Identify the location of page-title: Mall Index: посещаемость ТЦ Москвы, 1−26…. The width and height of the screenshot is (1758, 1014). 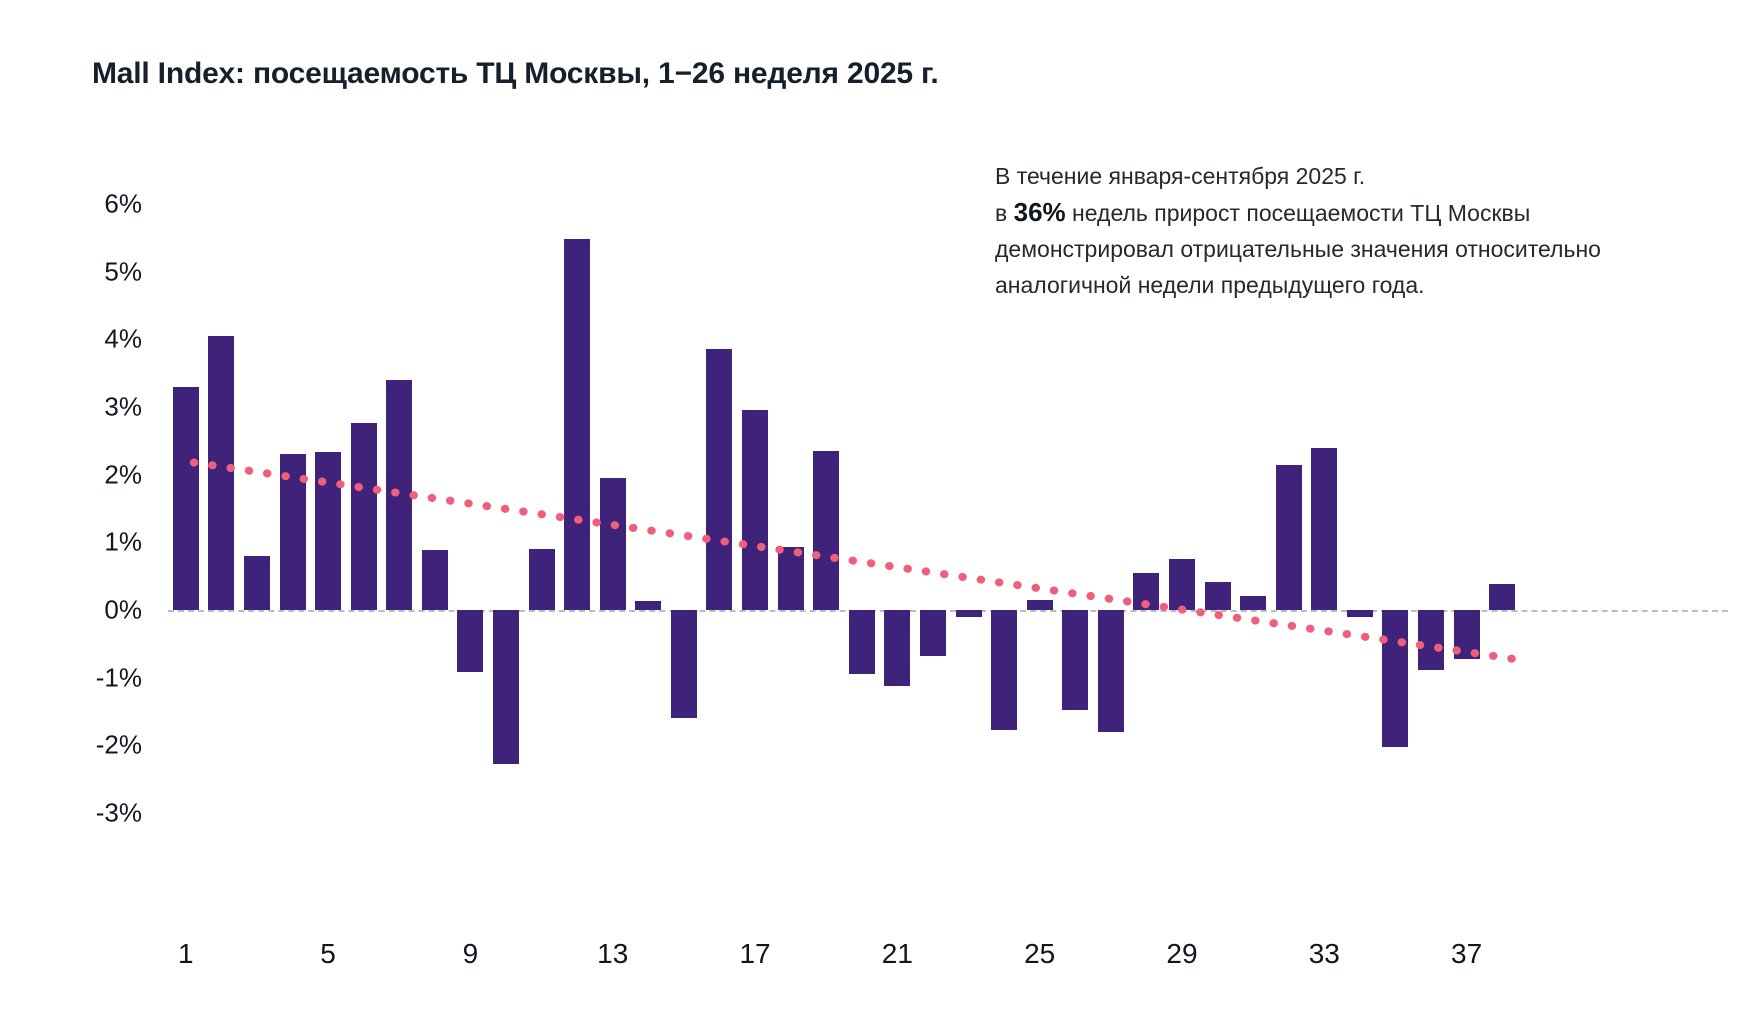
(515, 73).